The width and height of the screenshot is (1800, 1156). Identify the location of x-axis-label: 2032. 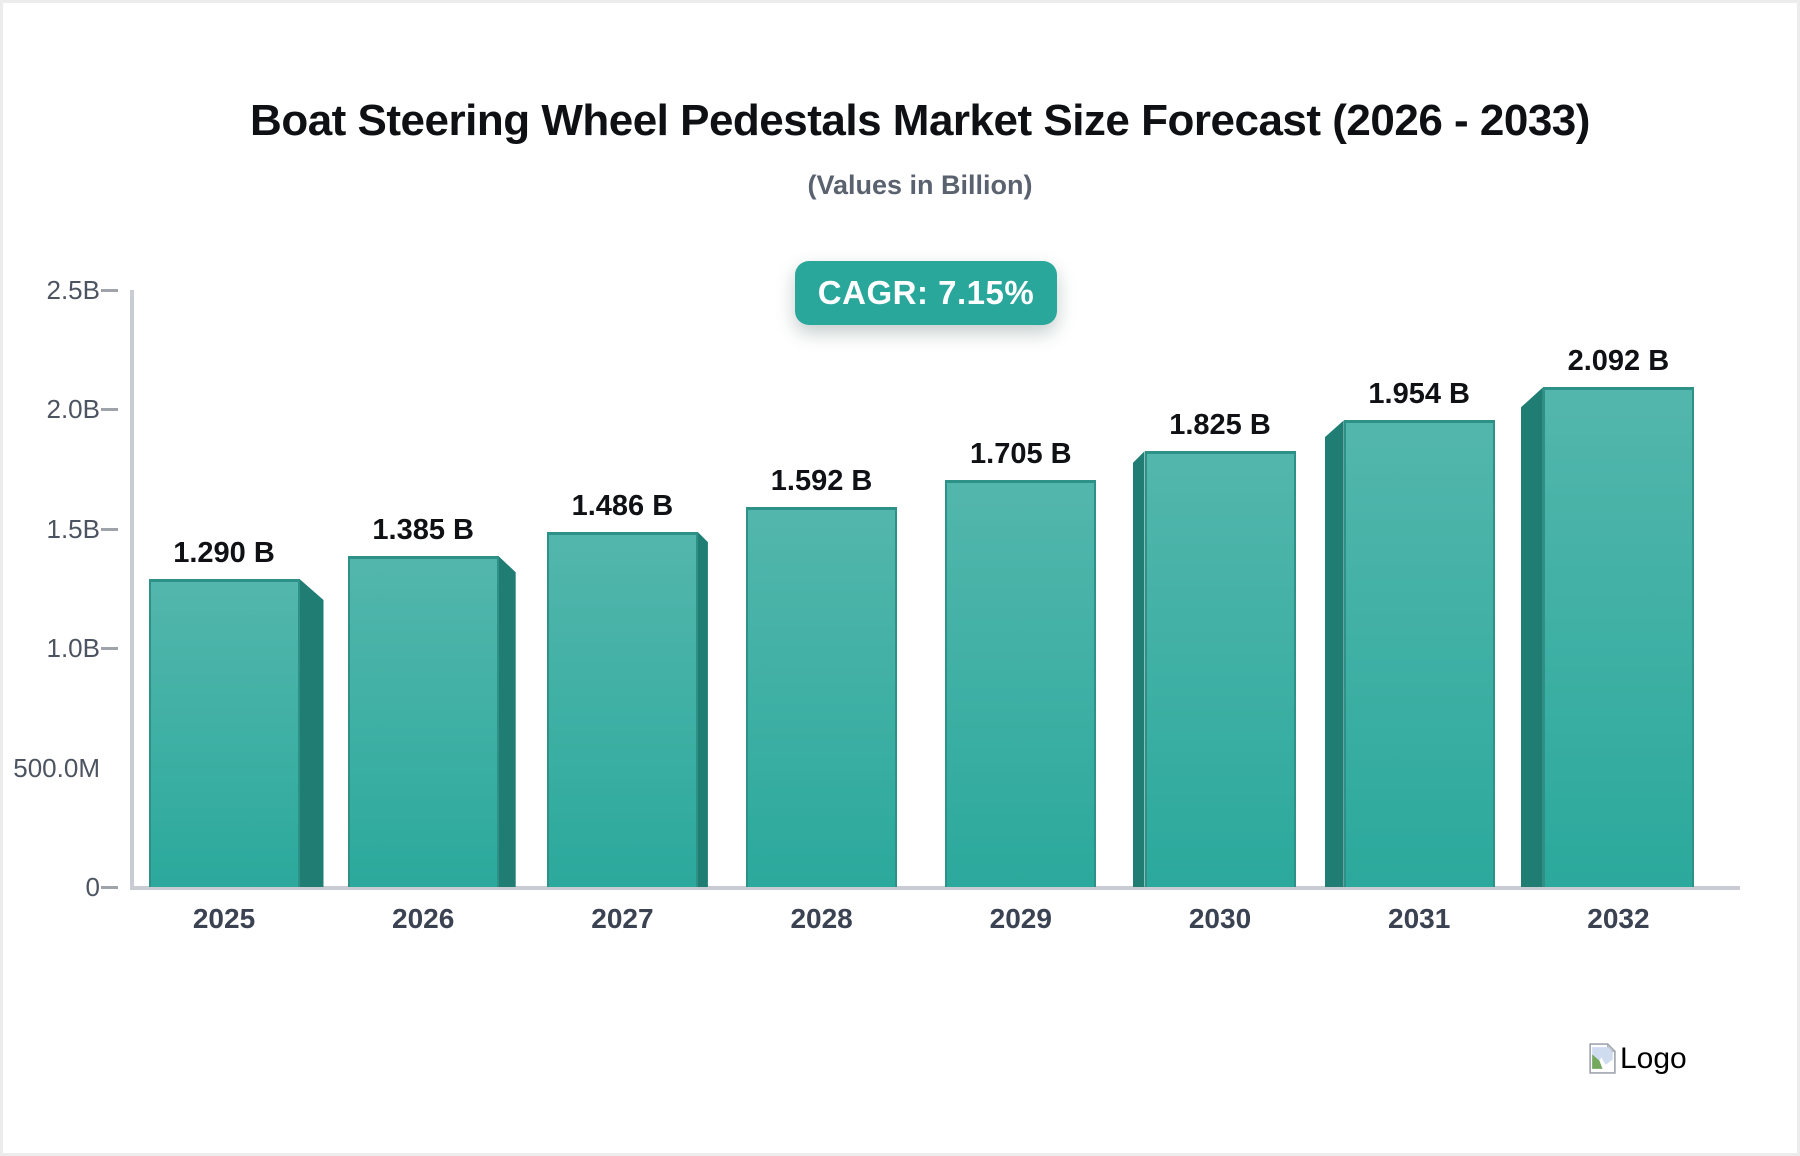
(1618, 918).